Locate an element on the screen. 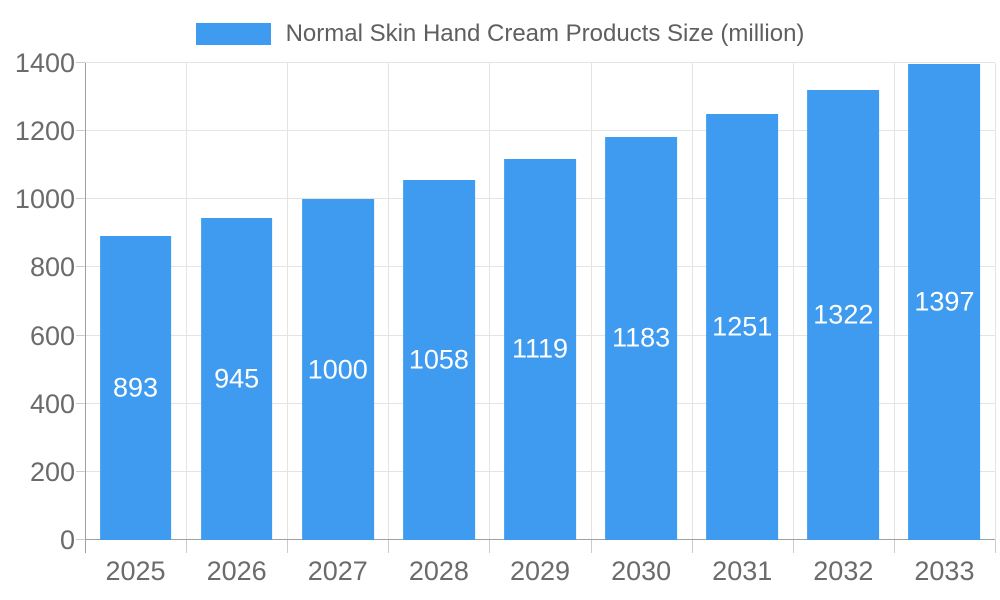 The height and width of the screenshot is (600, 1000). y-tick-label: 400 is located at coordinates (52, 403).